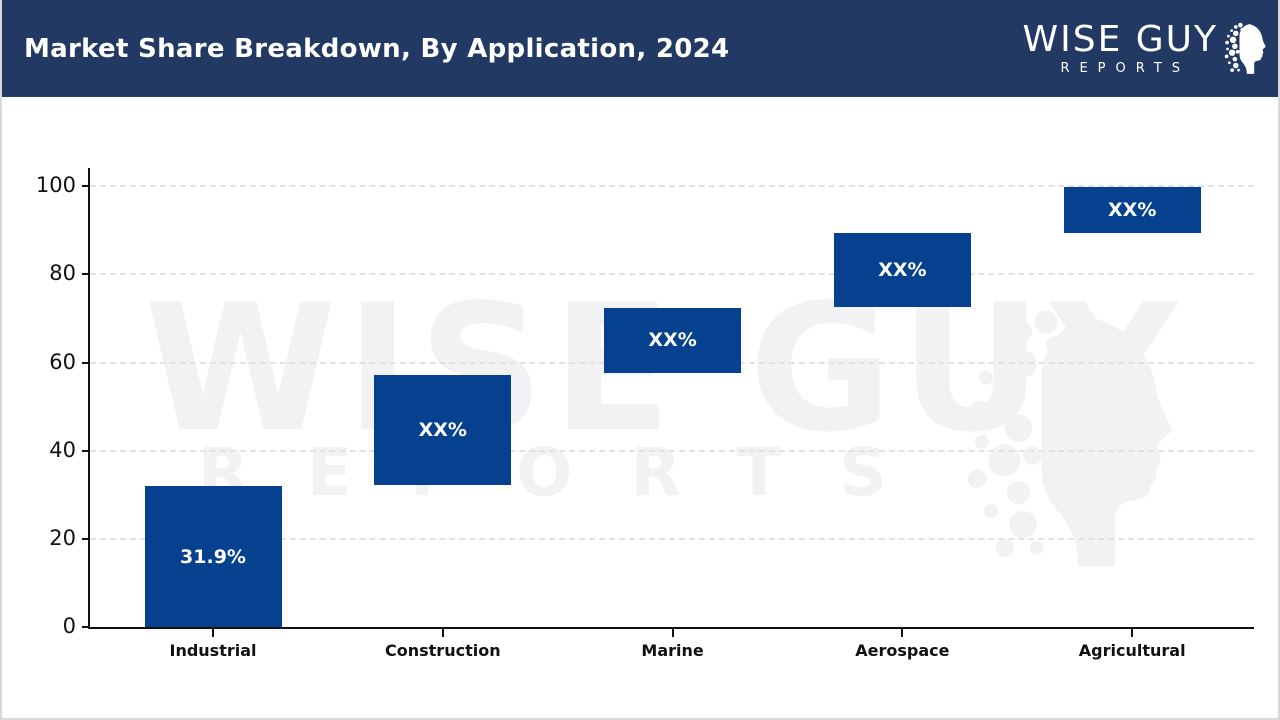 The height and width of the screenshot is (720, 1280). I want to click on brand-wordmark: WISE GUY REPORTS, so click(1120, 47).